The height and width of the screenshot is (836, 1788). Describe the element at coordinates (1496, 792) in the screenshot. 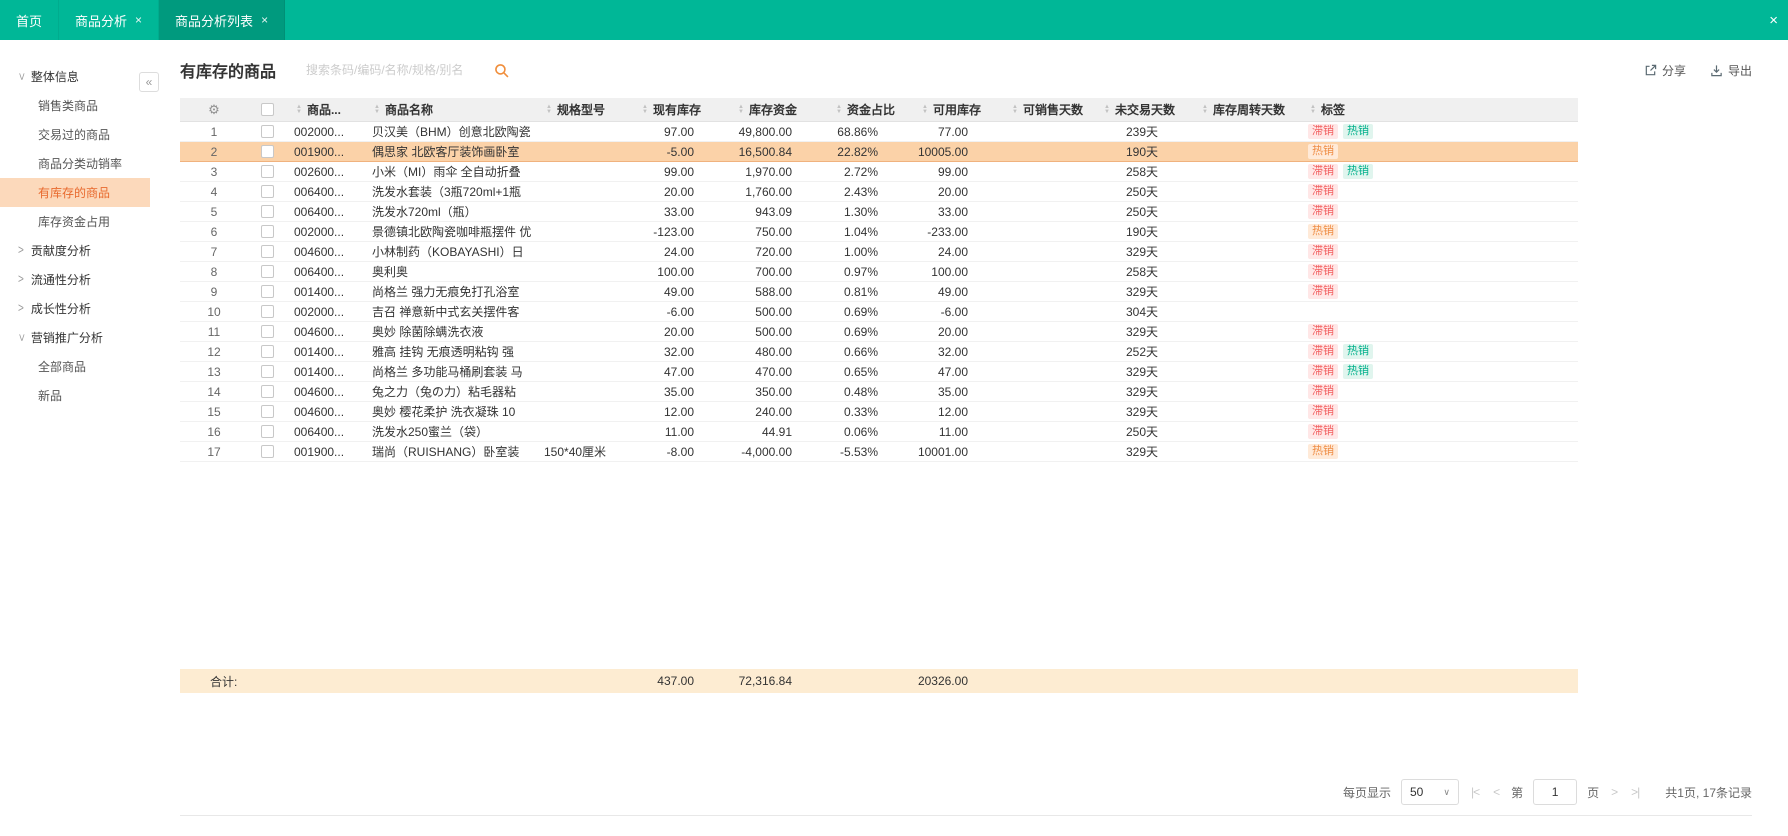

I see `prev-page-button: <` at that location.